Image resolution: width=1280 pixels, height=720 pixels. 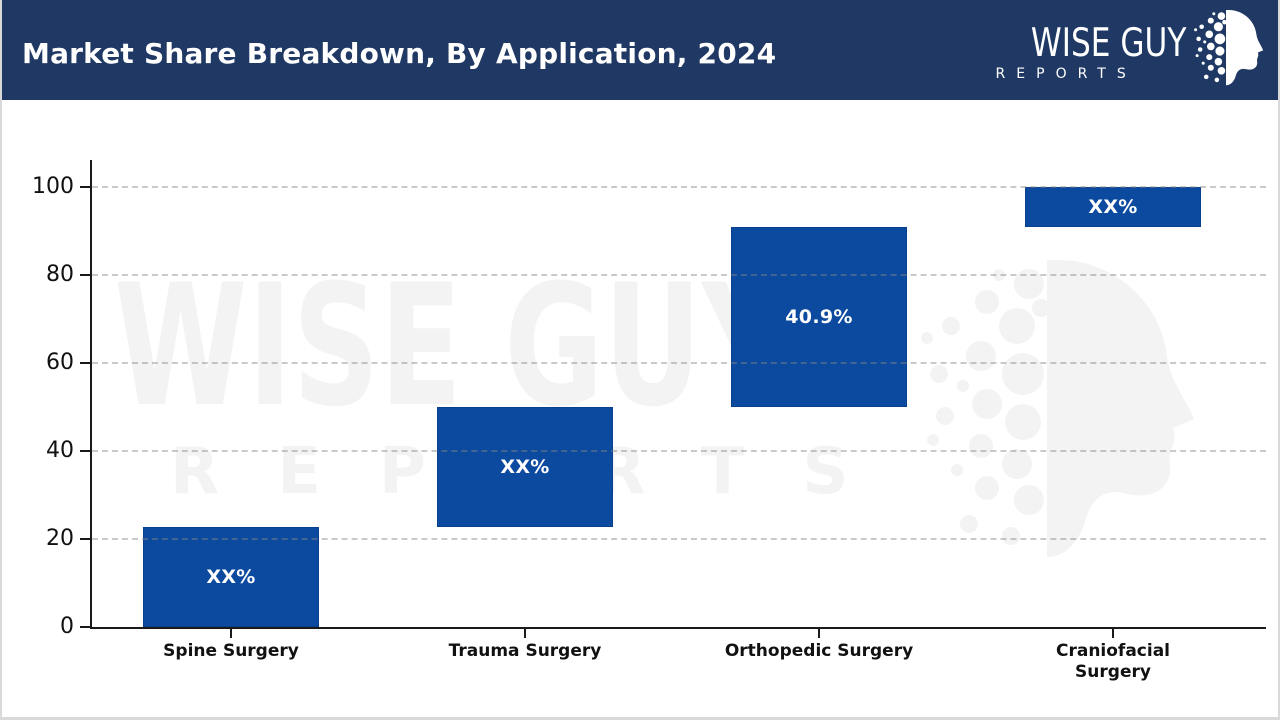 What do you see at coordinates (53, 186) in the screenshot?
I see `y-tick-label: 100` at bounding box center [53, 186].